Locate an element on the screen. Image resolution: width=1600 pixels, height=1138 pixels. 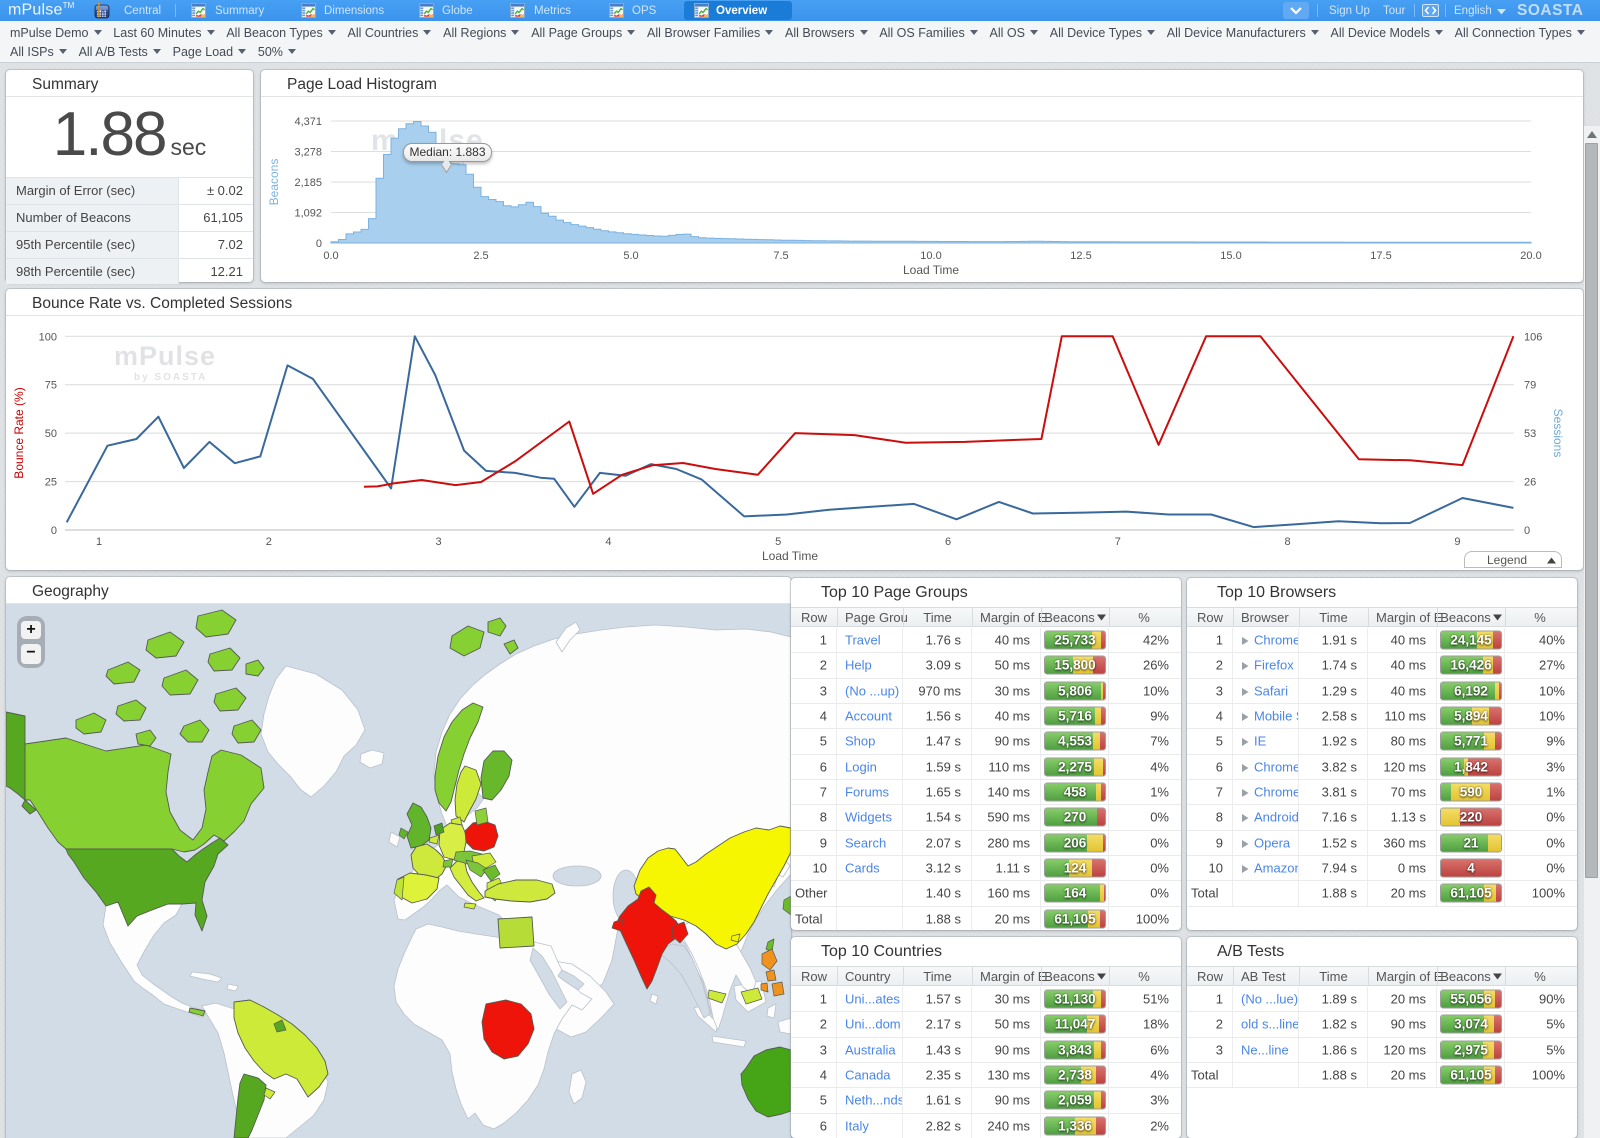
svg-text: 4,371 is located at coordinates (308, 122).